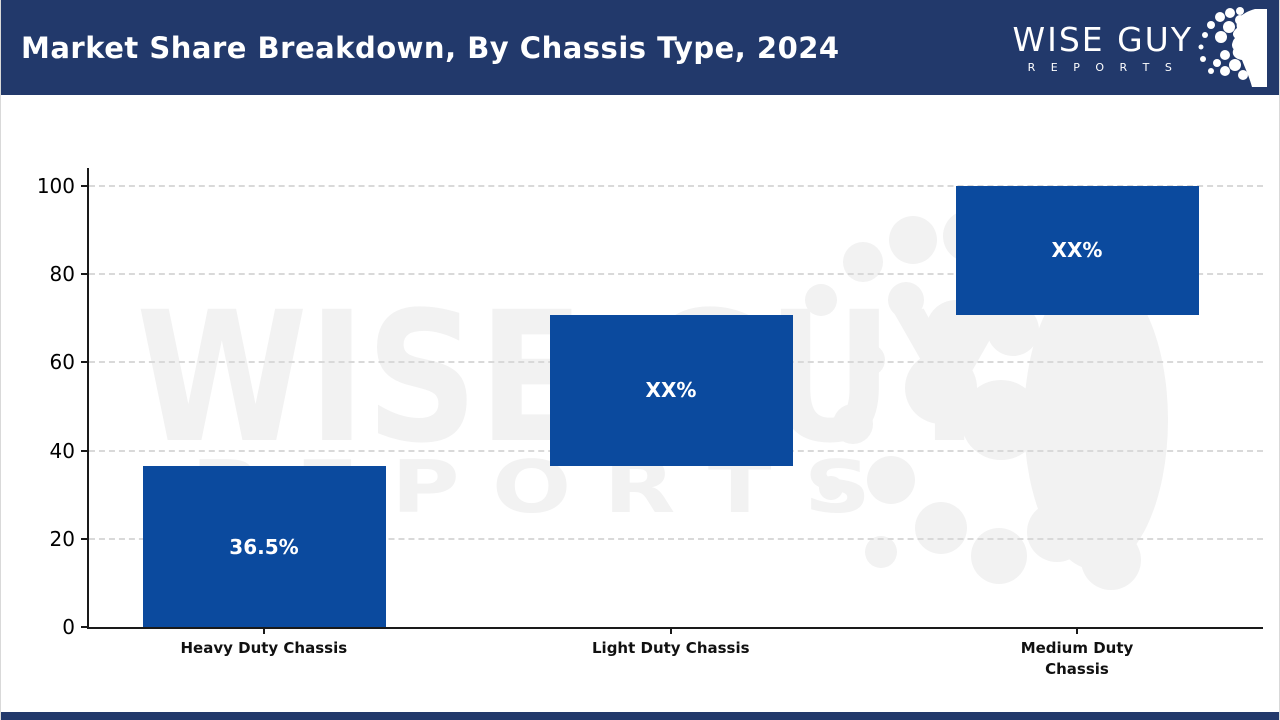 The height and width of the screenshot is (720, 1280). Describe the element at coordinates (62, 538) in the screenshot. I see `y-tick-label: 20` at that location.